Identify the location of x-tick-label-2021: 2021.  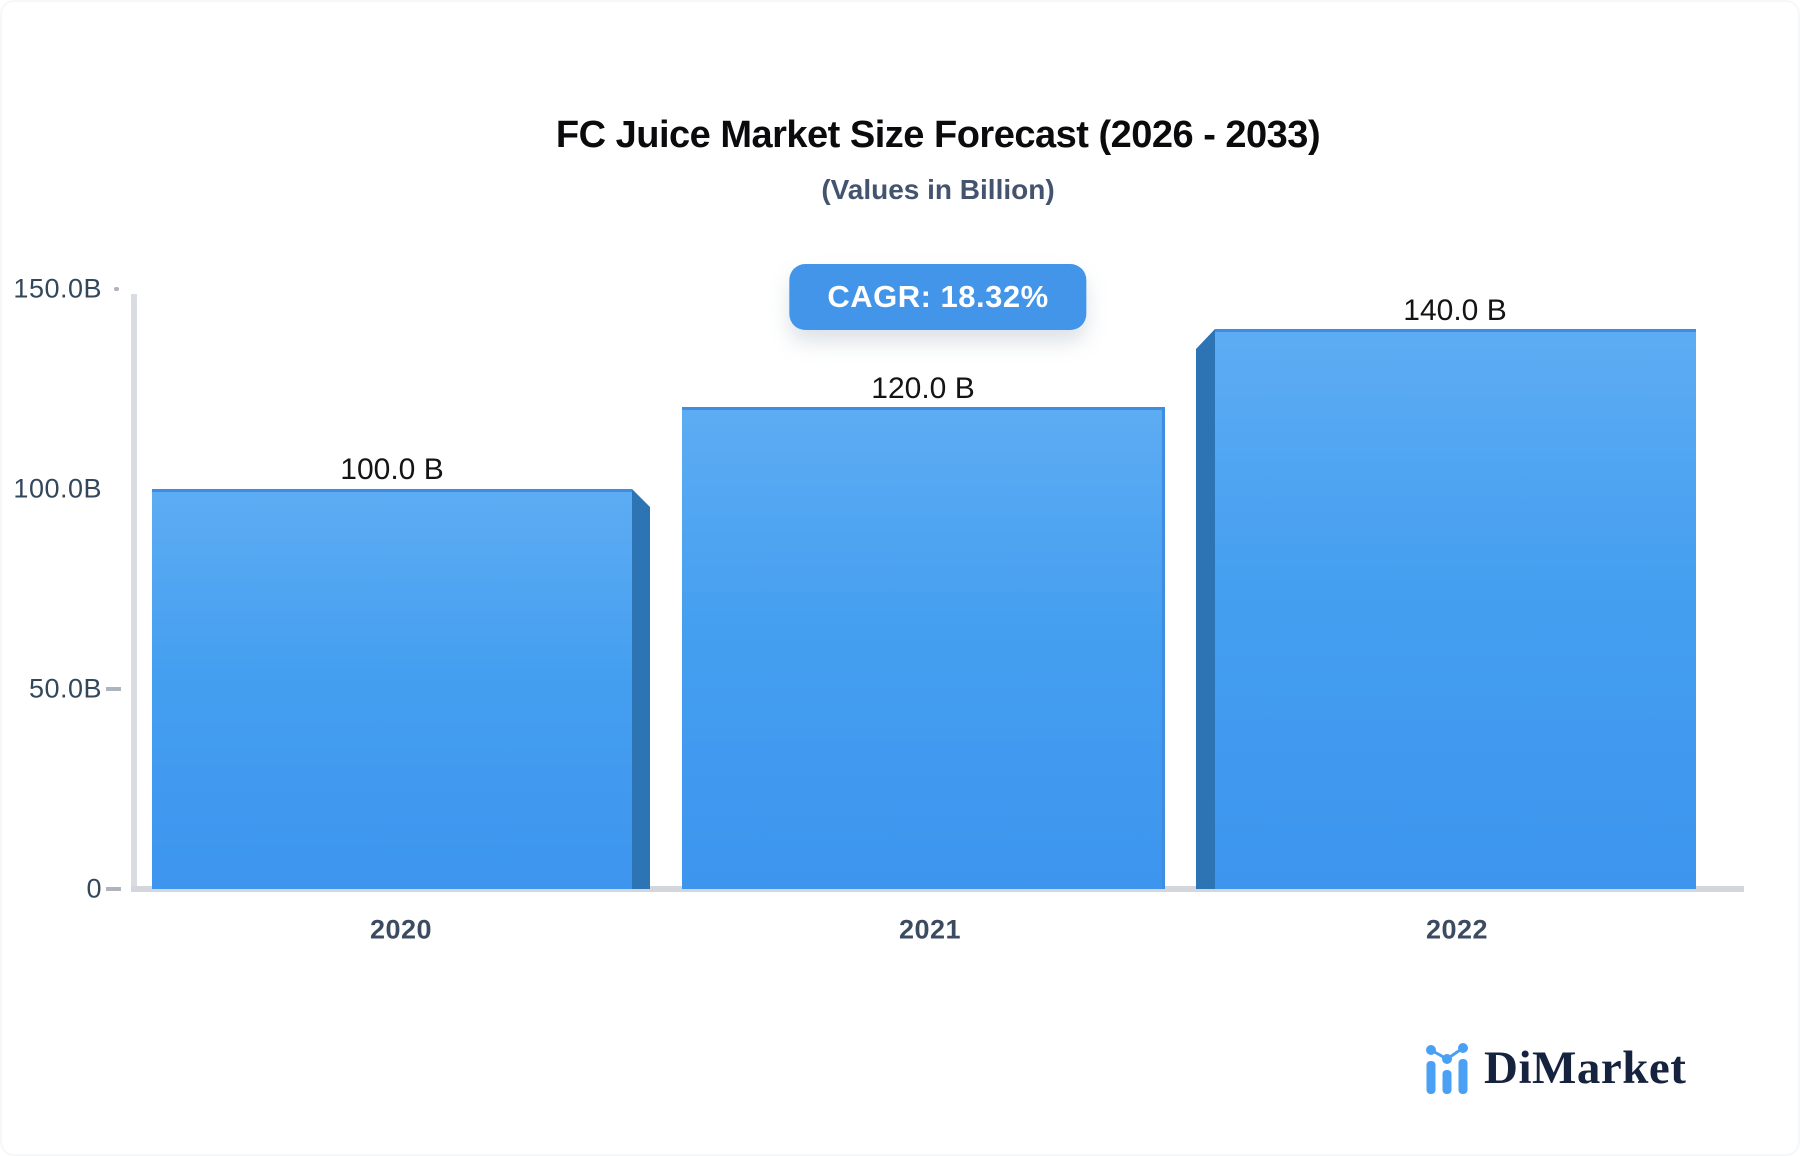
(930, 929).